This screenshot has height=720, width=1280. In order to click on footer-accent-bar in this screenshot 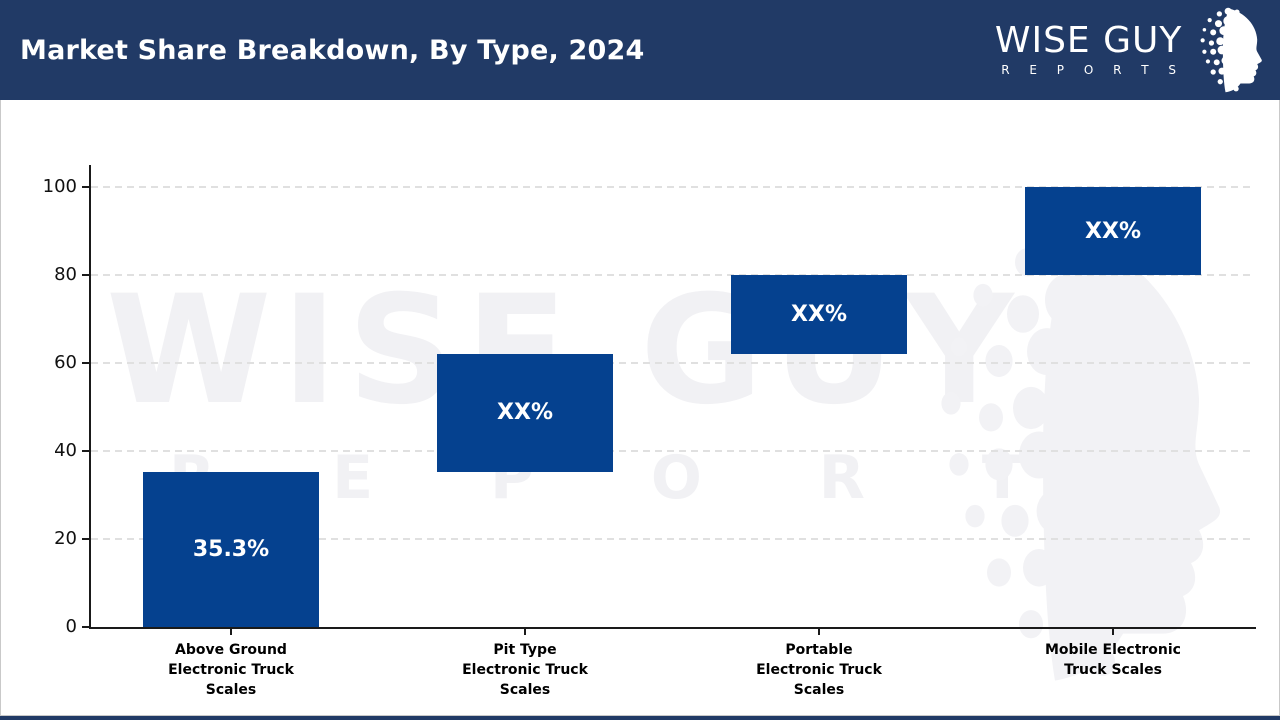, I will do `click(640, 718)`.